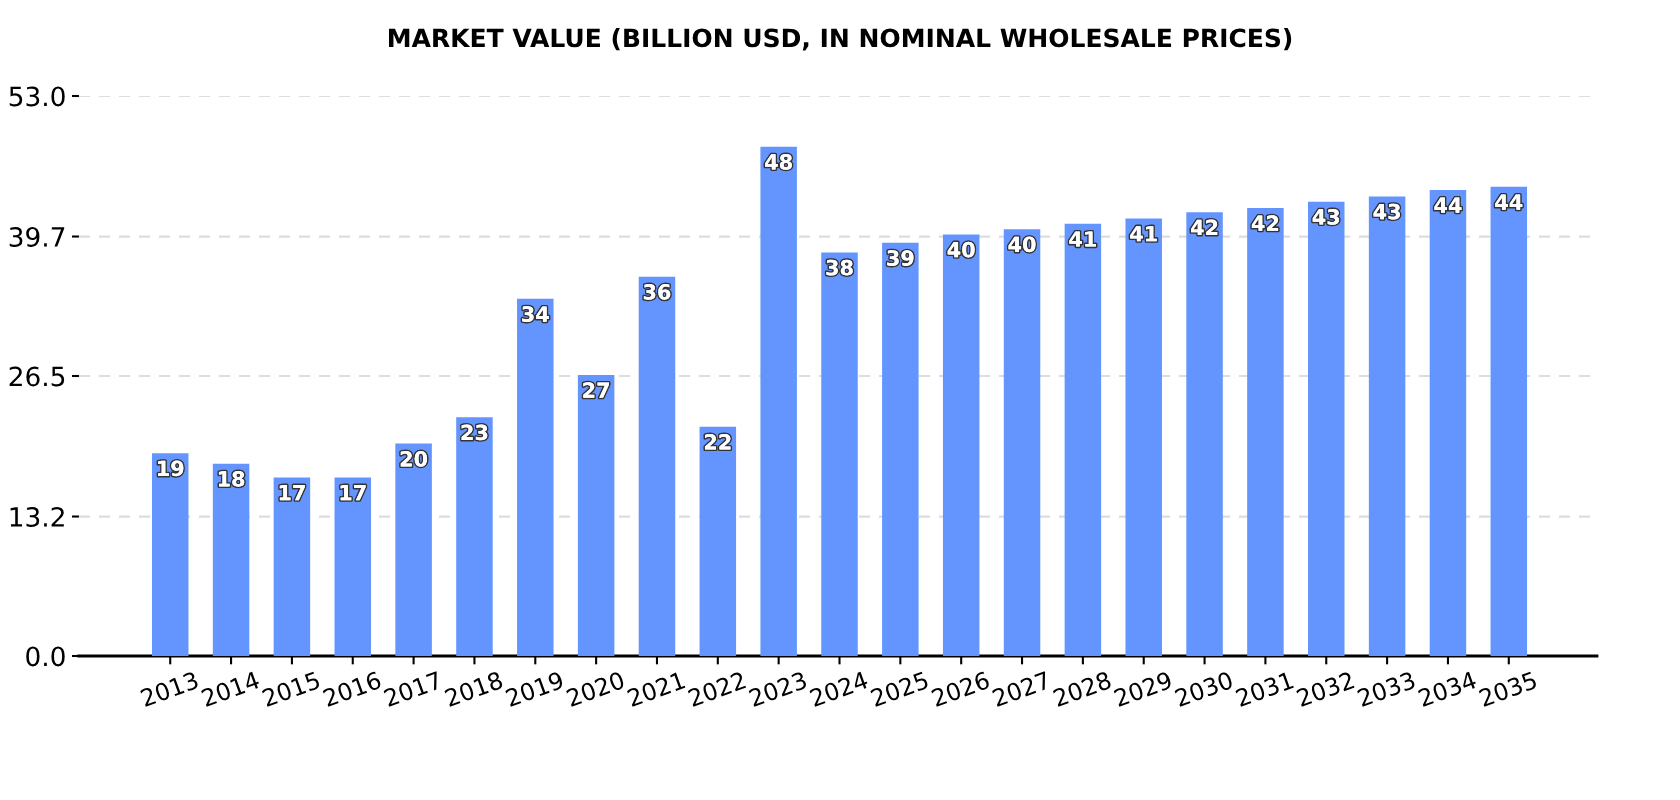 The image size is (1680, 800). Describe the element at coordinates (899, 689) in the screenshot. I see `x-tick-label: 2025` at that location.